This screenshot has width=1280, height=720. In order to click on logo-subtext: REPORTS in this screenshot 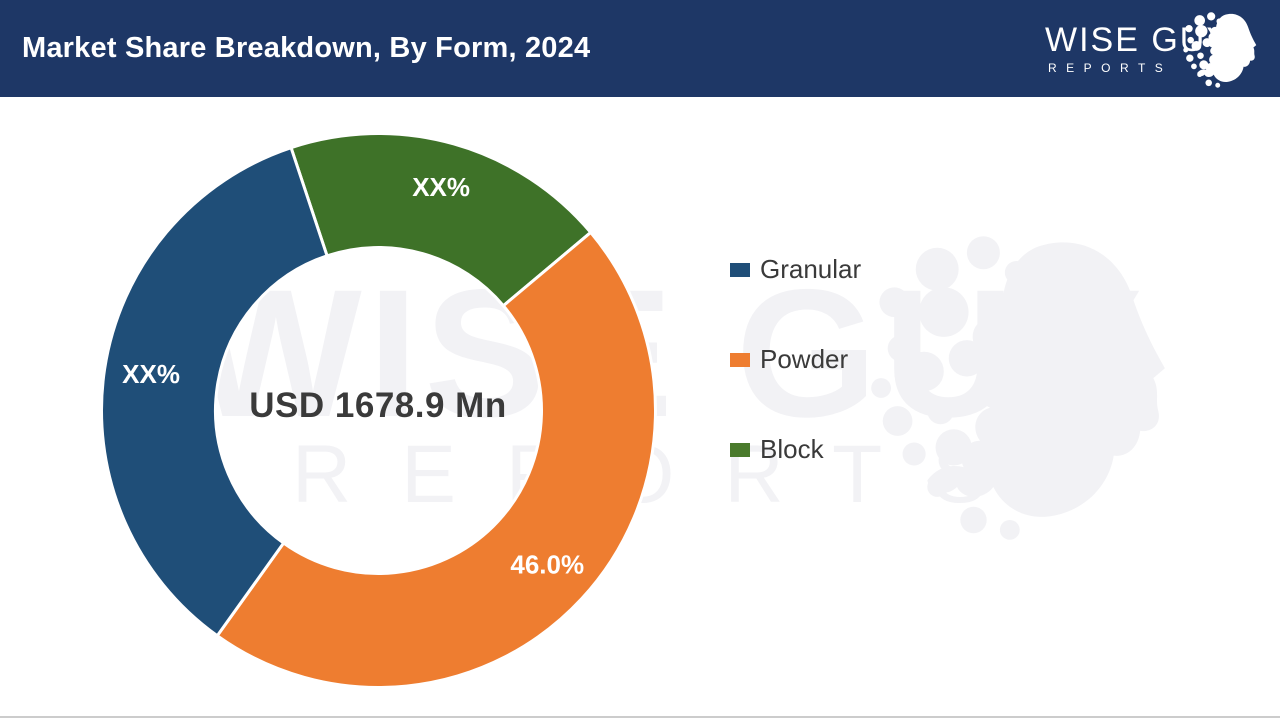, I will do `click(1110, 68)`.